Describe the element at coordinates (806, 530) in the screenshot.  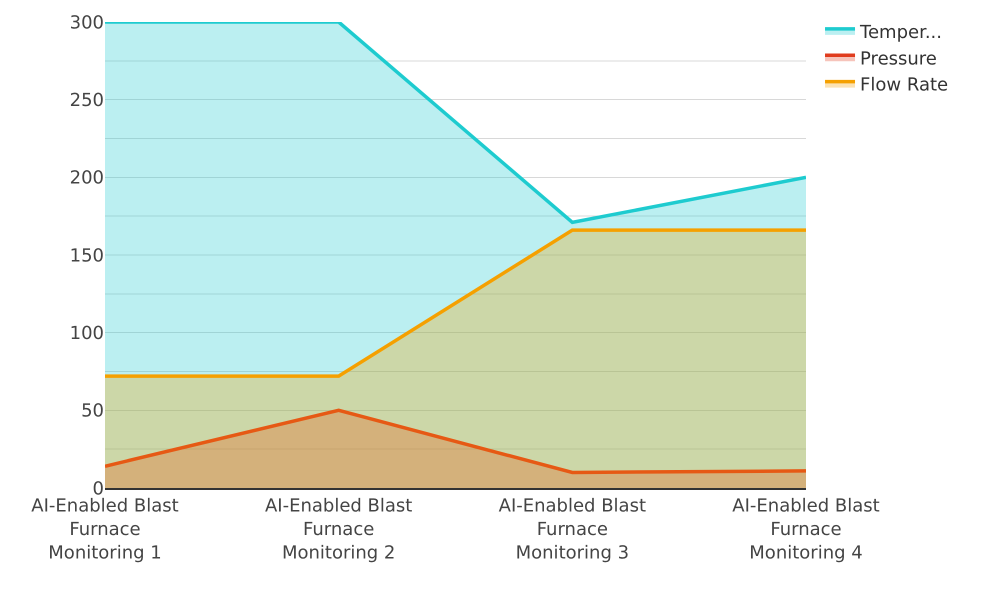
I see `x-tick-label: AI-Enabled Blast Furnace Monitoring 4` at that location.